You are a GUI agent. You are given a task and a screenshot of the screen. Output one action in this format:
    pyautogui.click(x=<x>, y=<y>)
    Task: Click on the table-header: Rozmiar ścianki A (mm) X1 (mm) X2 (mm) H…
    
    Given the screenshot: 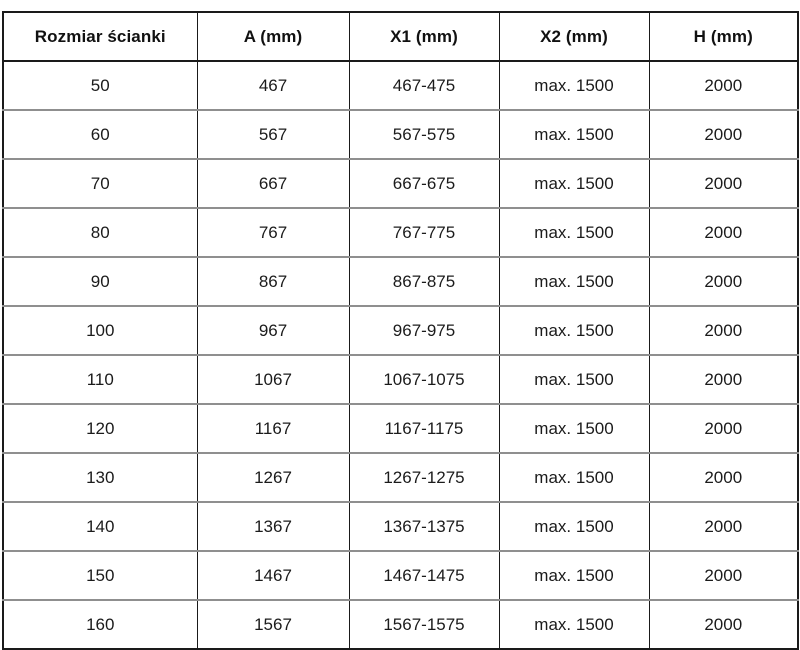 What is the action you would take?
    pyautogui.click(x=400, y=37)
    